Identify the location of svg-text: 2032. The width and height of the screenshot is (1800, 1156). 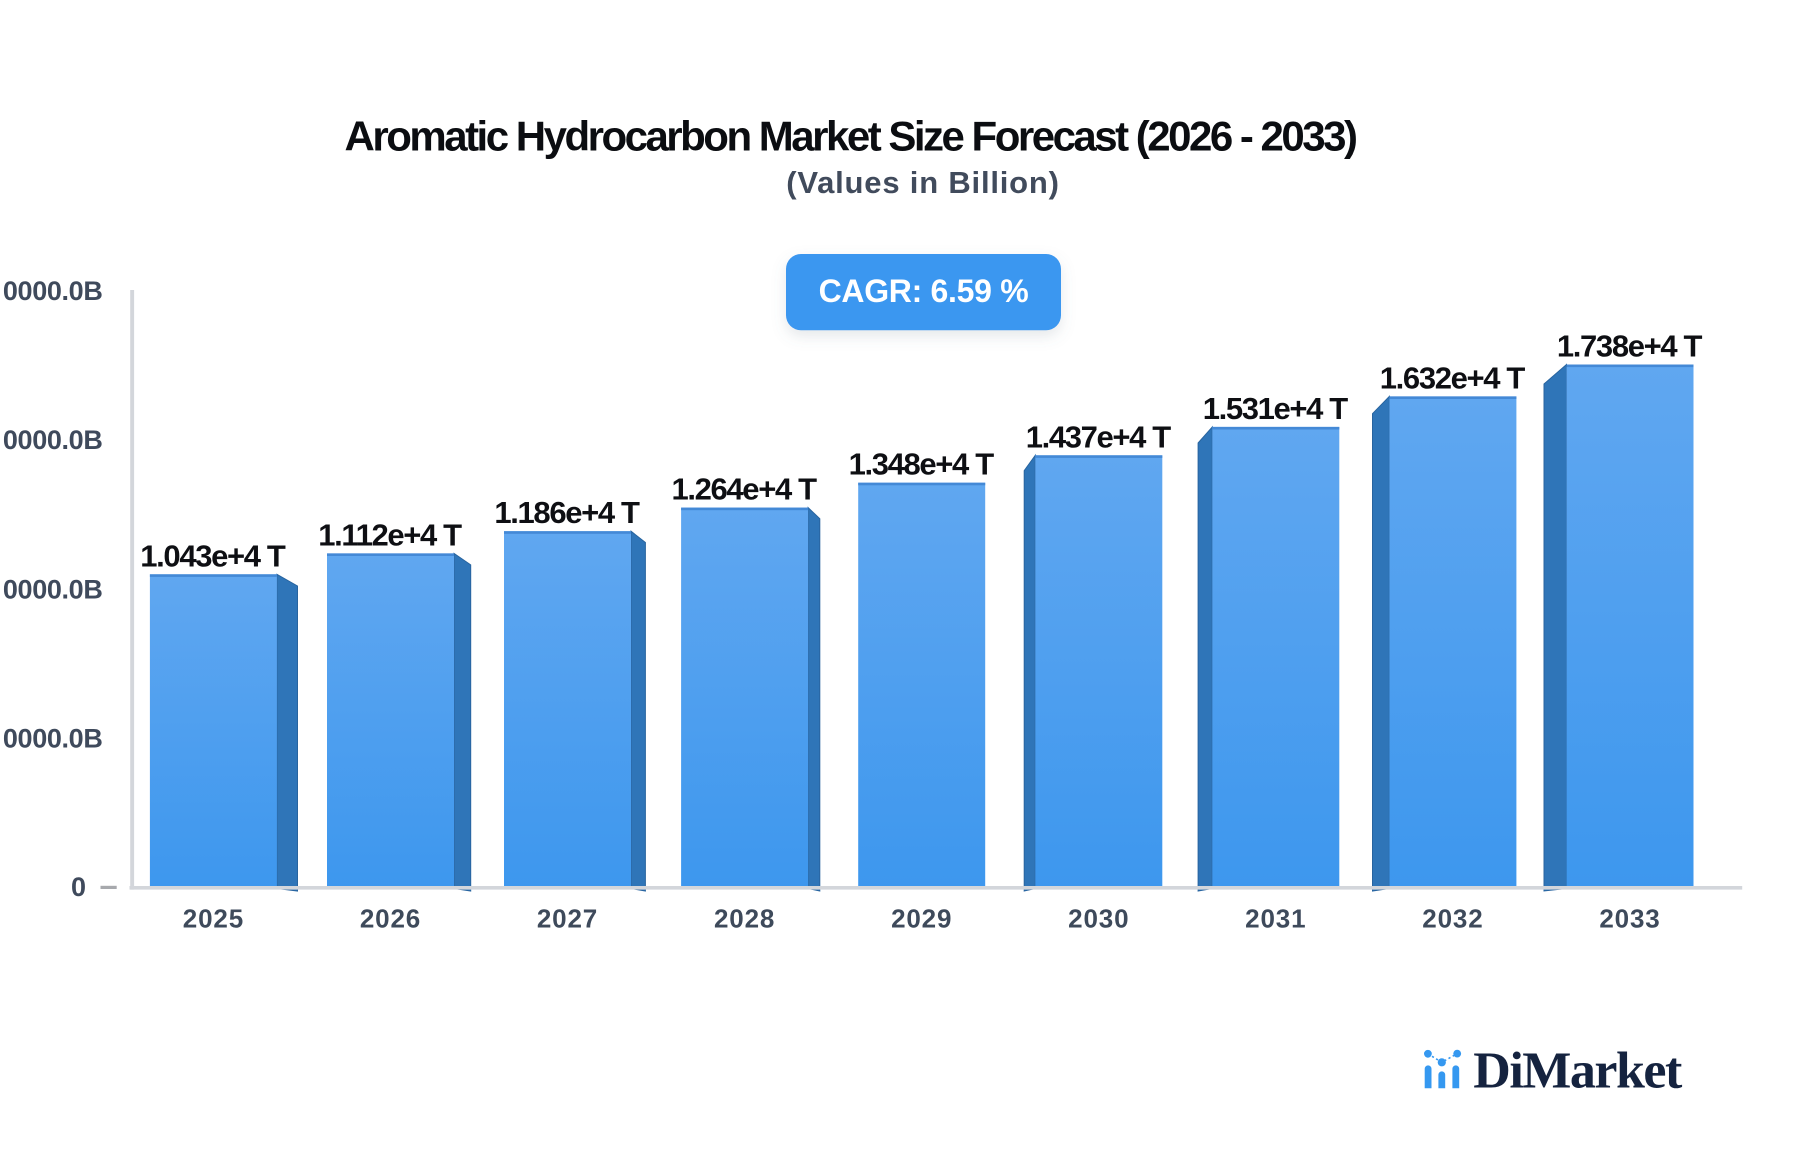
(1452, 919).